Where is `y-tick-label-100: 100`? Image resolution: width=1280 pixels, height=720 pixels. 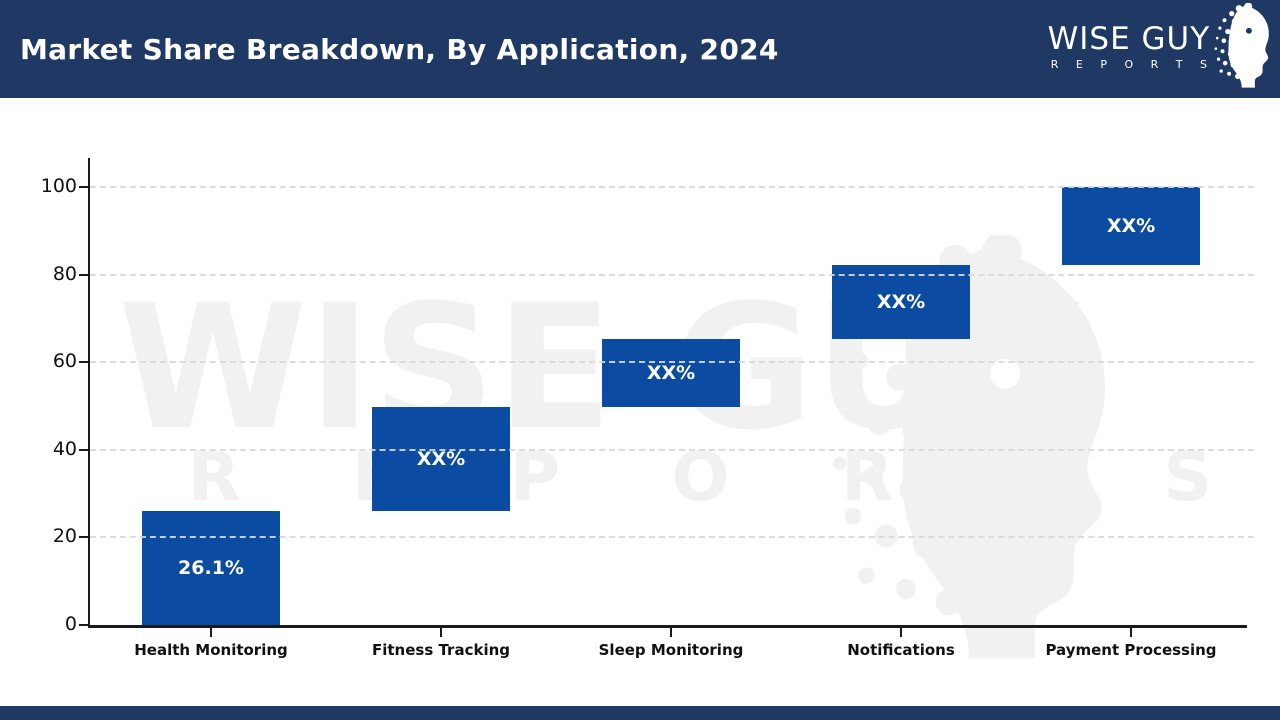
y-tick-label-100: 100 is located at coordinates (58, 186).